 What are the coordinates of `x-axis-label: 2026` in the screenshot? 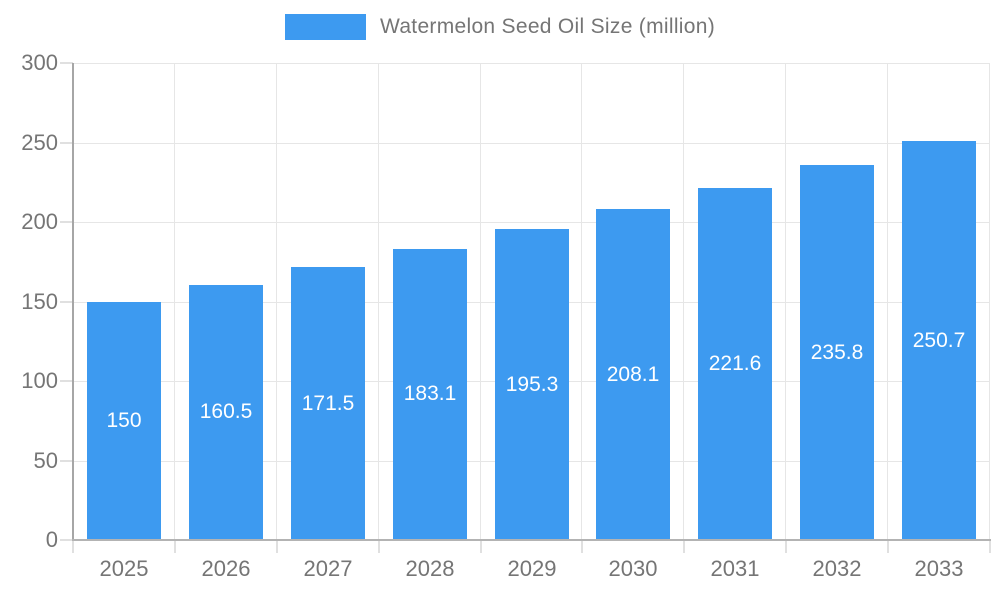 It's located at (226, 568).